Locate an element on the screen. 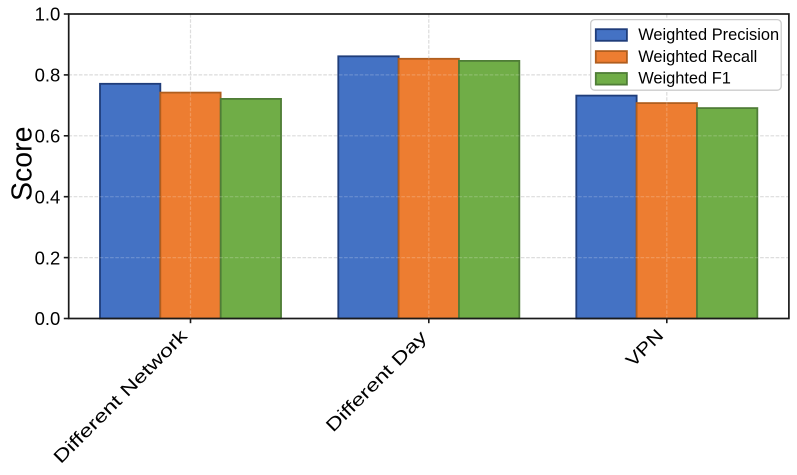  svg-text: Score is located at coordinates (22, 164).